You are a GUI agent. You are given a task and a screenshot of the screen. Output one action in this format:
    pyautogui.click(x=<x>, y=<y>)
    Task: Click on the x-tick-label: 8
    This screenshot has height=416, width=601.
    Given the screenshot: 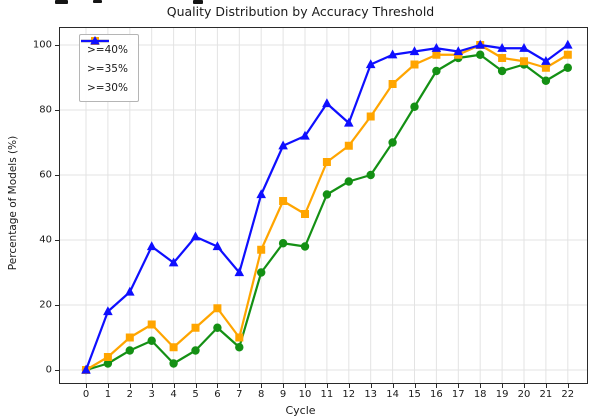 What is the action you would take?
    pyautogui.click(x=261, y=394)
    